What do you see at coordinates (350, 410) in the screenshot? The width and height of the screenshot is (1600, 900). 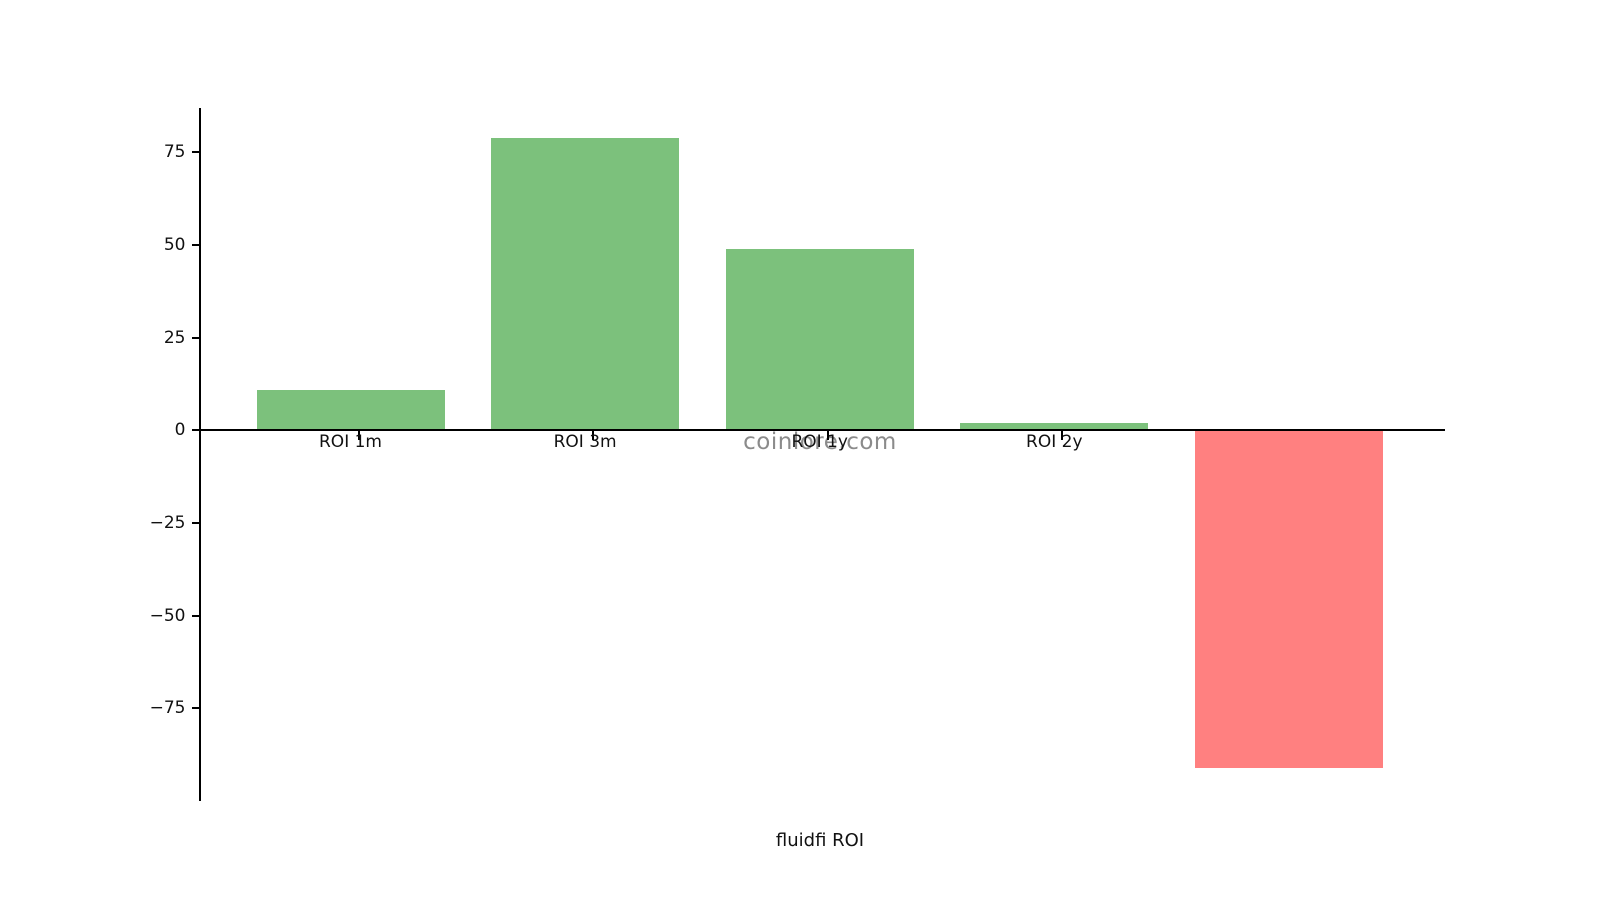 I see `bar-roi-1m` at bounding box center [350, 410].